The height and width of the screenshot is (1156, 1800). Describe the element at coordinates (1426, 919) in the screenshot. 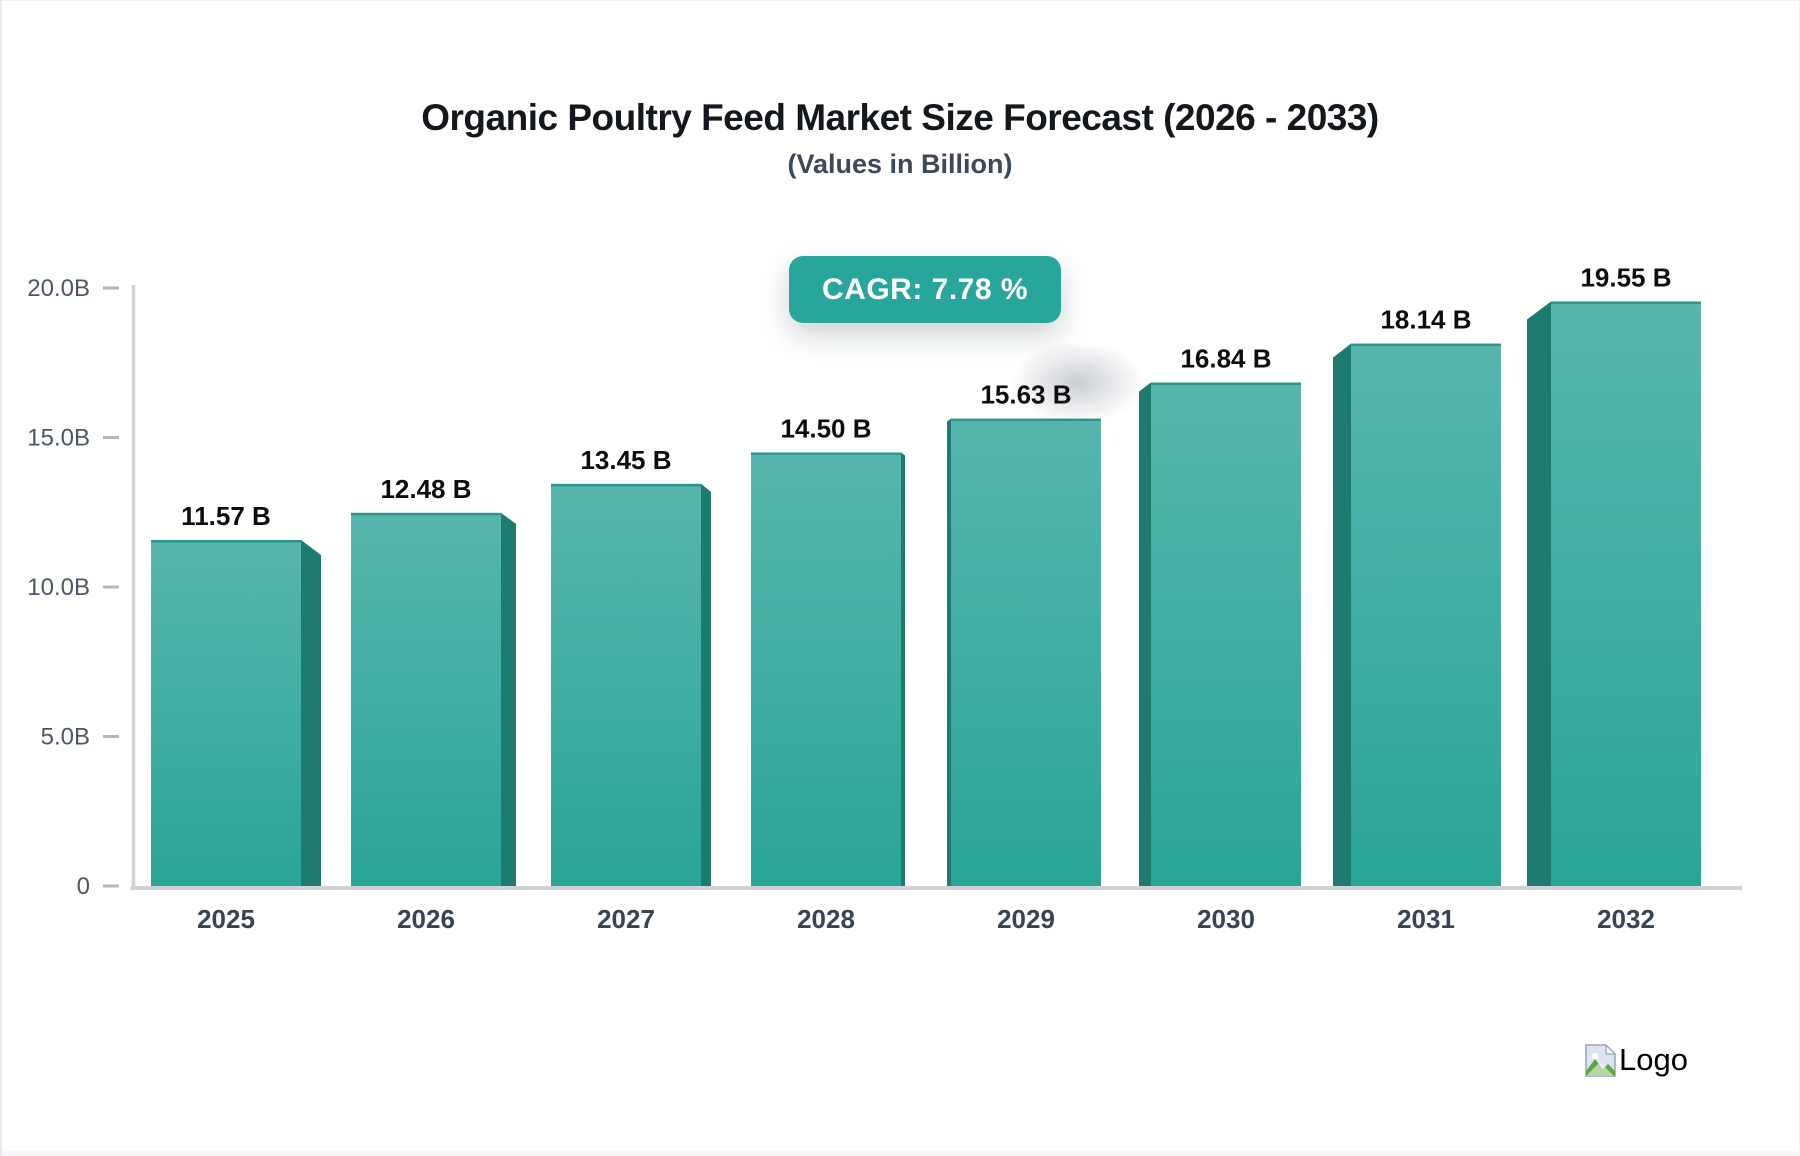

I see `x-tick-label-2031: 2031` at that location.